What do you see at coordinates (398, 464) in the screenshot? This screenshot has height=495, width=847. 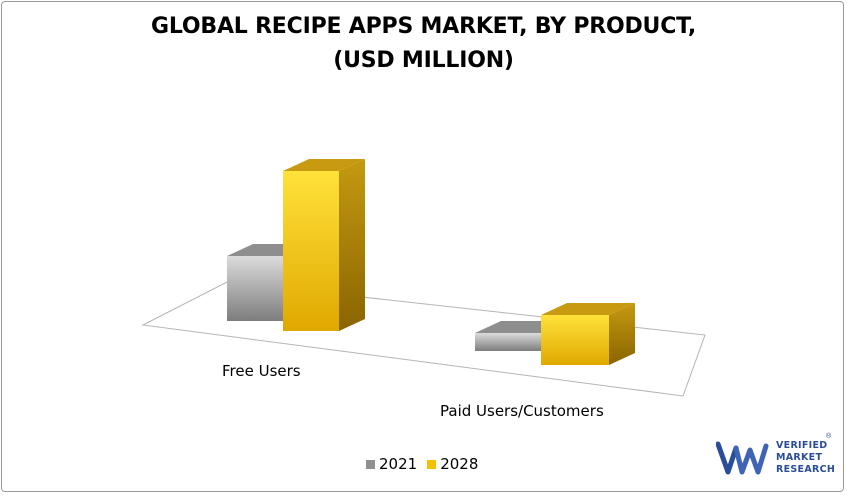 I see `legend-label-2021: 2021` at bounding box center [398, 464].